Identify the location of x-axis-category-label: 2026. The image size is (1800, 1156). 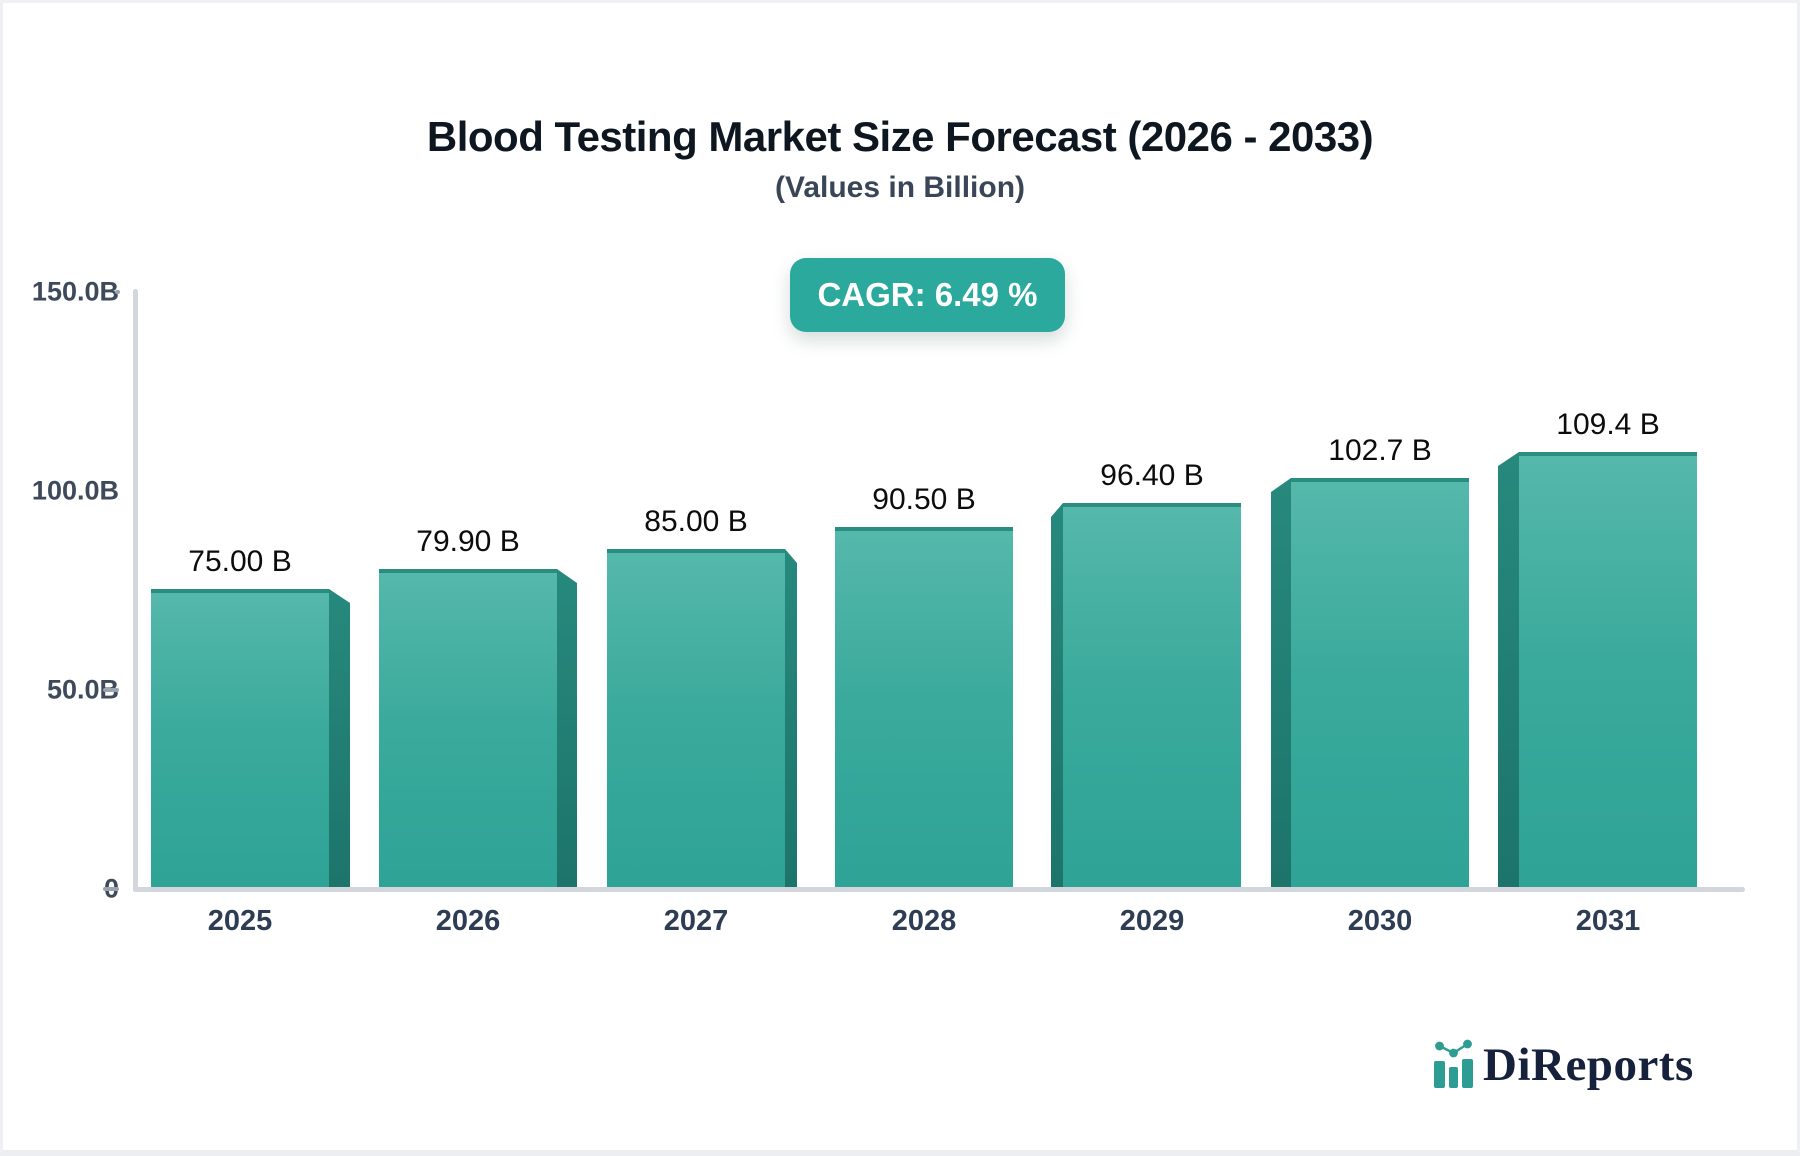
(468, 921).